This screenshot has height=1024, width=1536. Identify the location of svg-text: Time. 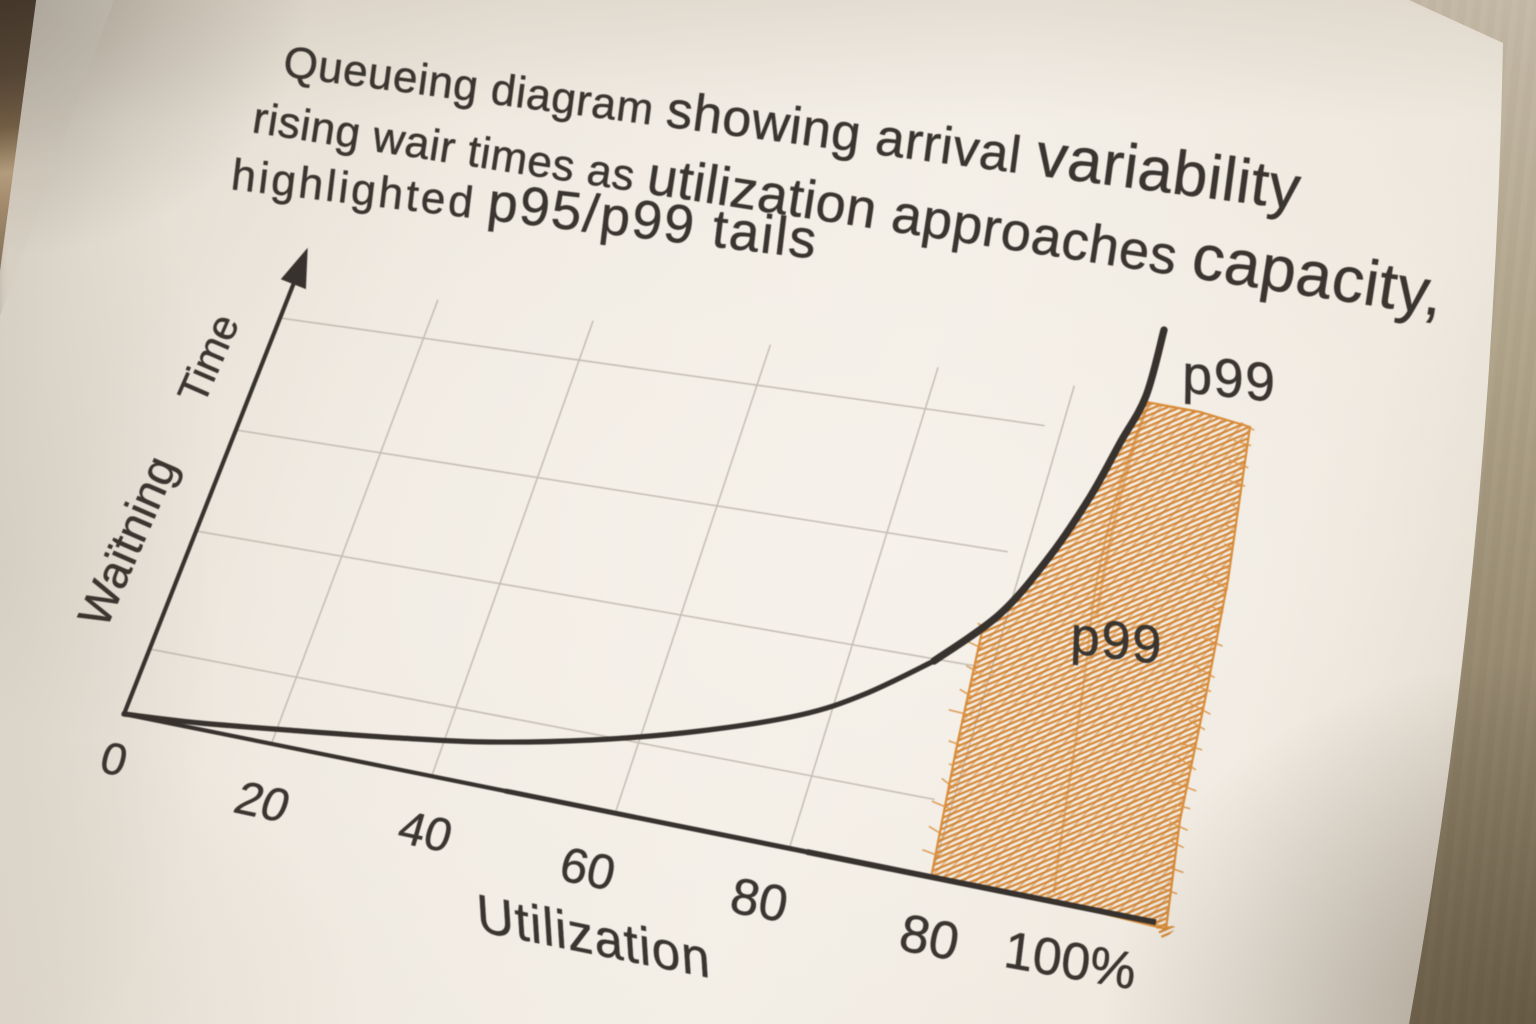
(208, 358).